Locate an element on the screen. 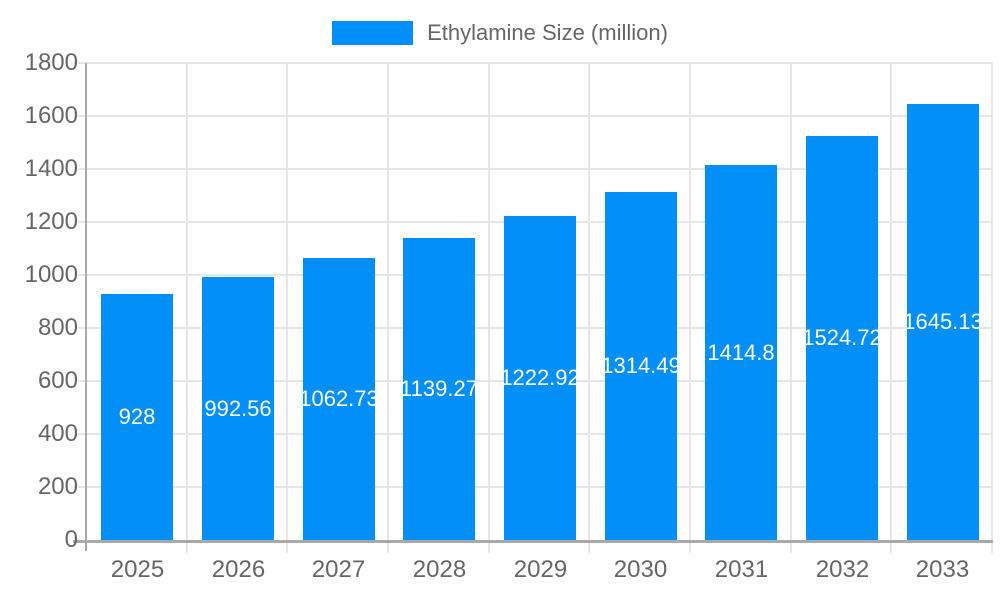 The image size is (1000, 600). y-tick-label: 400 is located at coordinates (57, 433).